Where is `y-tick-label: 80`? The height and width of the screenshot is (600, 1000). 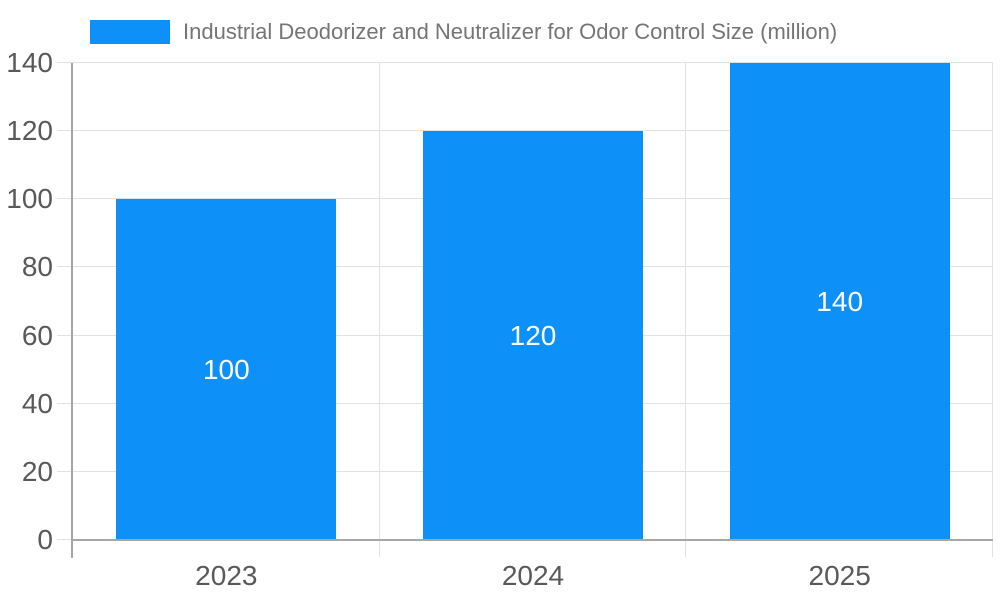
y-tick-label: 80 is located at coordinates (37, 267).